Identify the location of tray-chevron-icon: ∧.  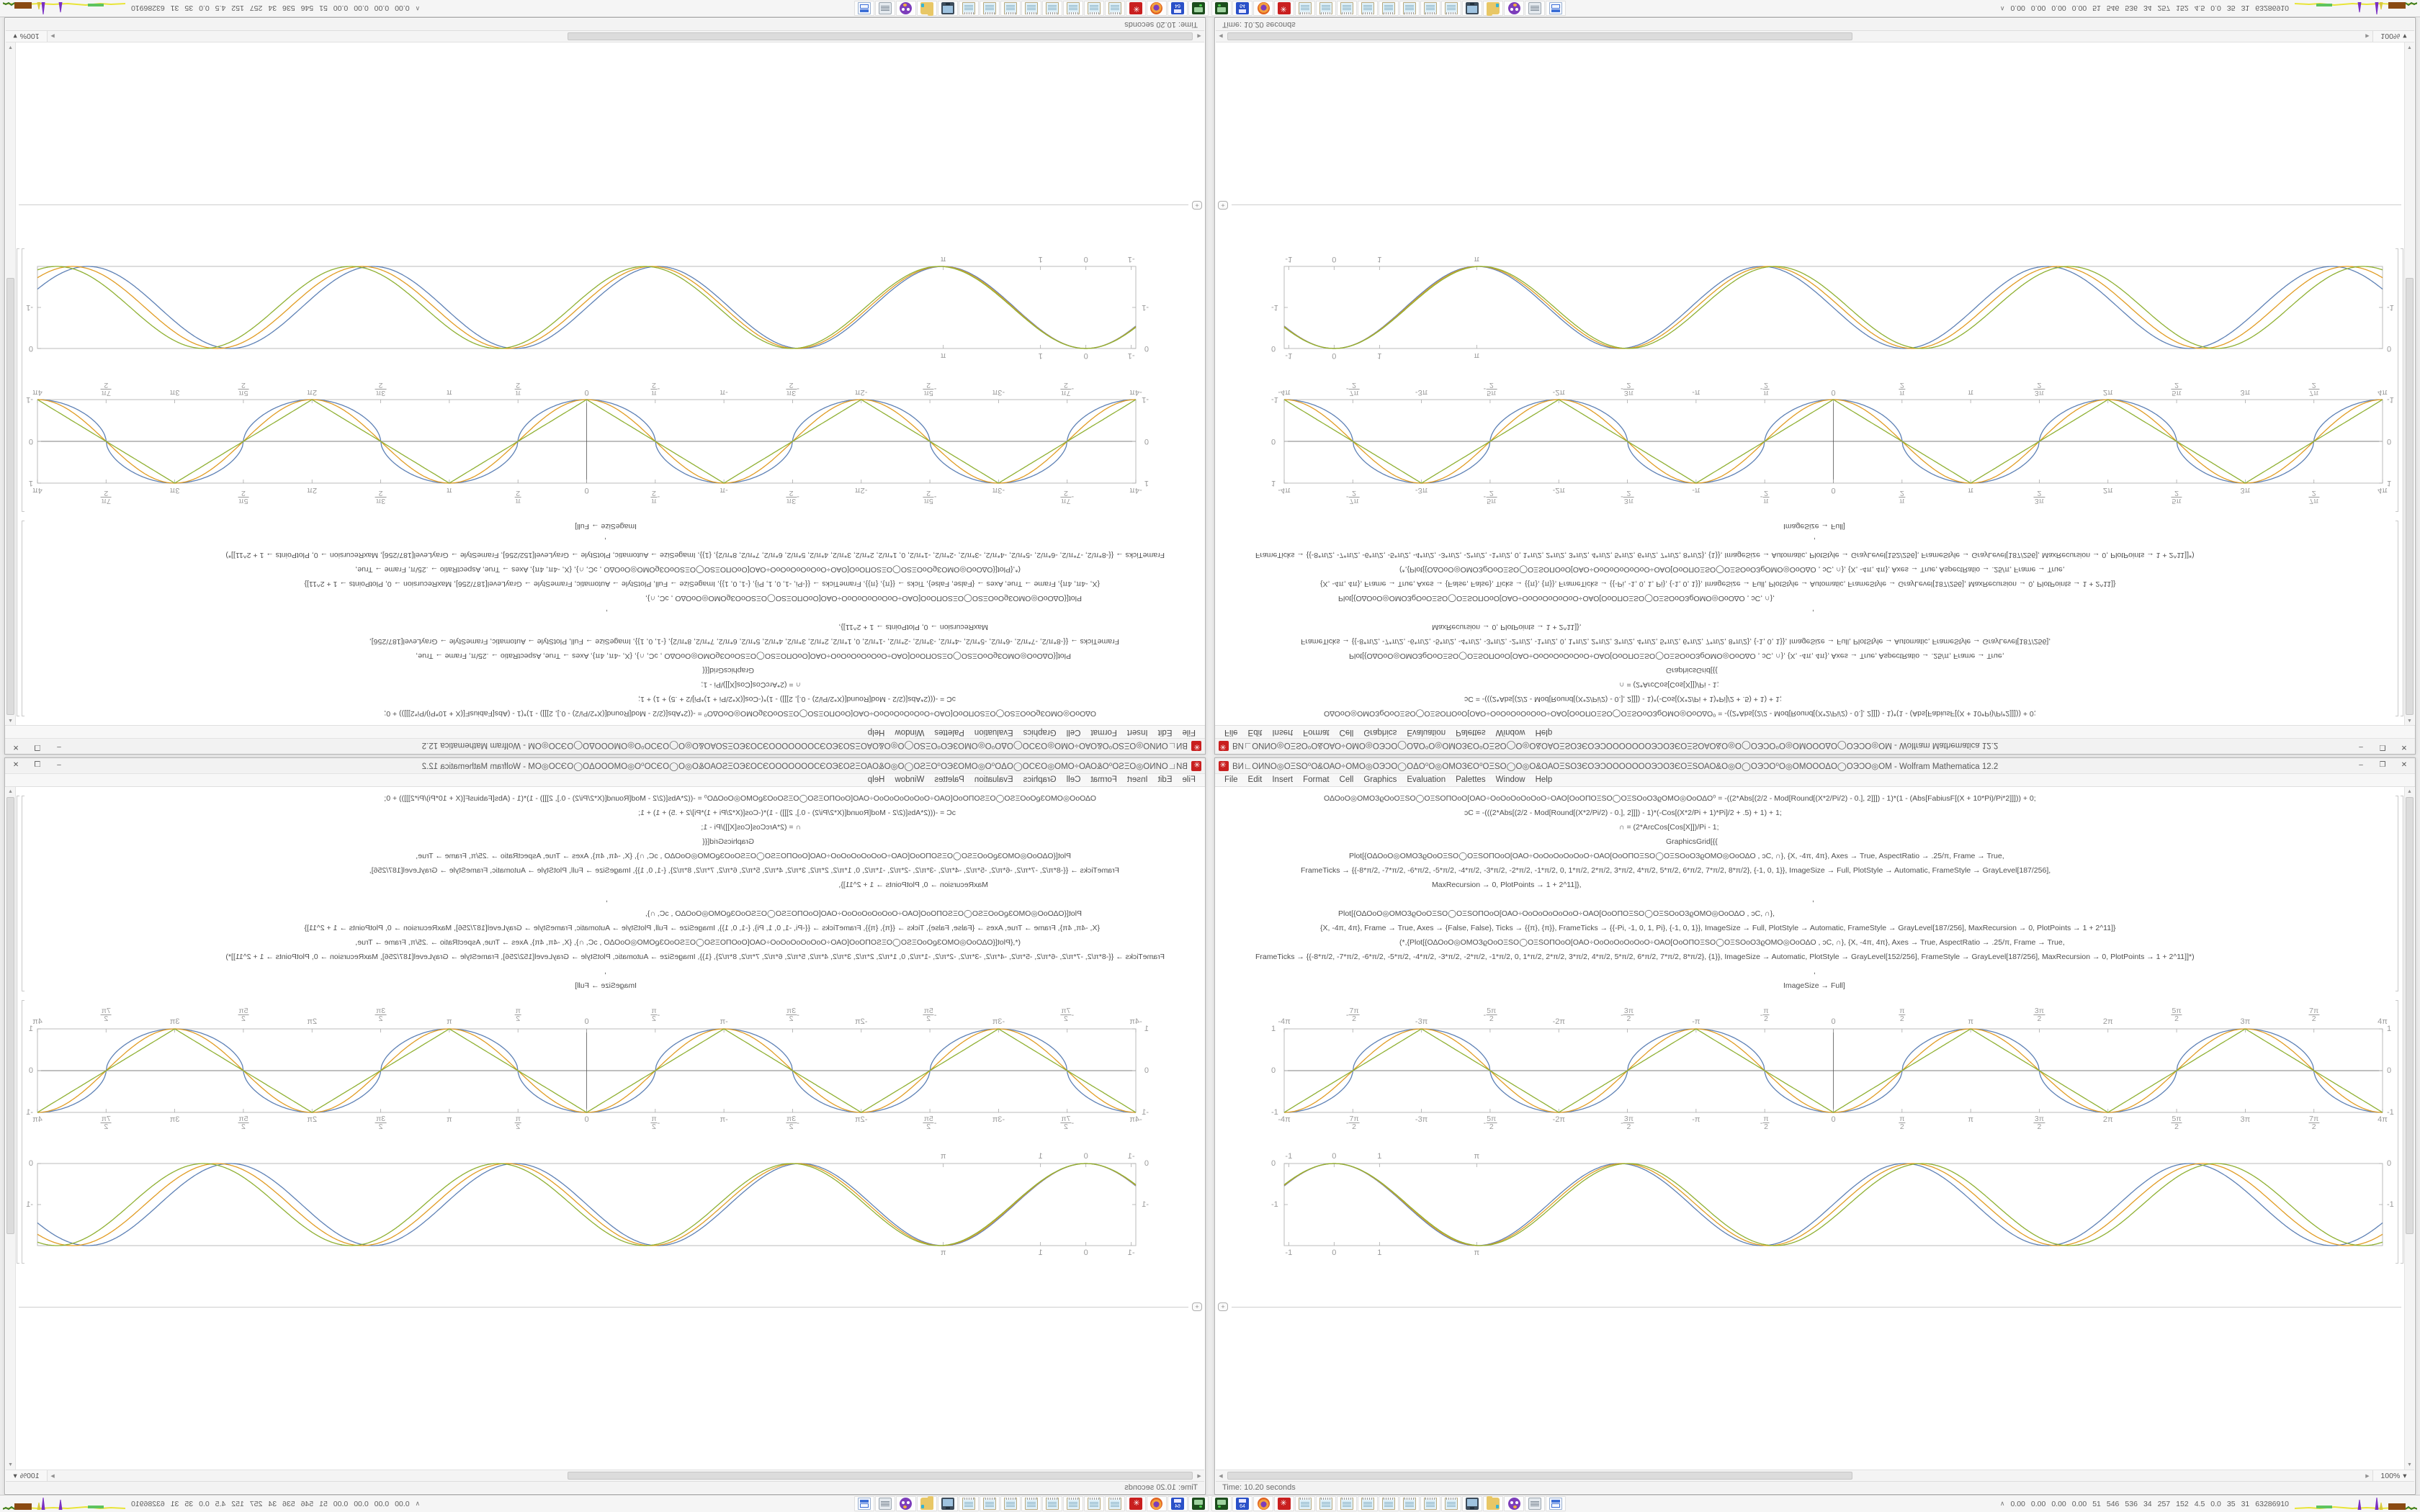
(2002, 8).